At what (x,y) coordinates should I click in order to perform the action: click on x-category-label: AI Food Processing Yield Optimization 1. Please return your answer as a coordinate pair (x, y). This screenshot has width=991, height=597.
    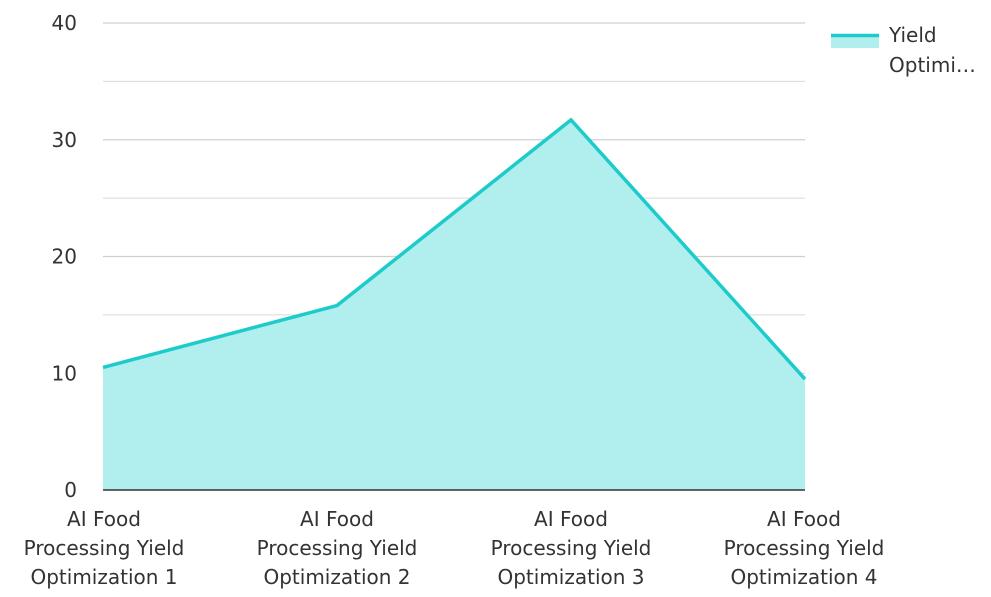
    Looking at the image, I should click on (104, 548).